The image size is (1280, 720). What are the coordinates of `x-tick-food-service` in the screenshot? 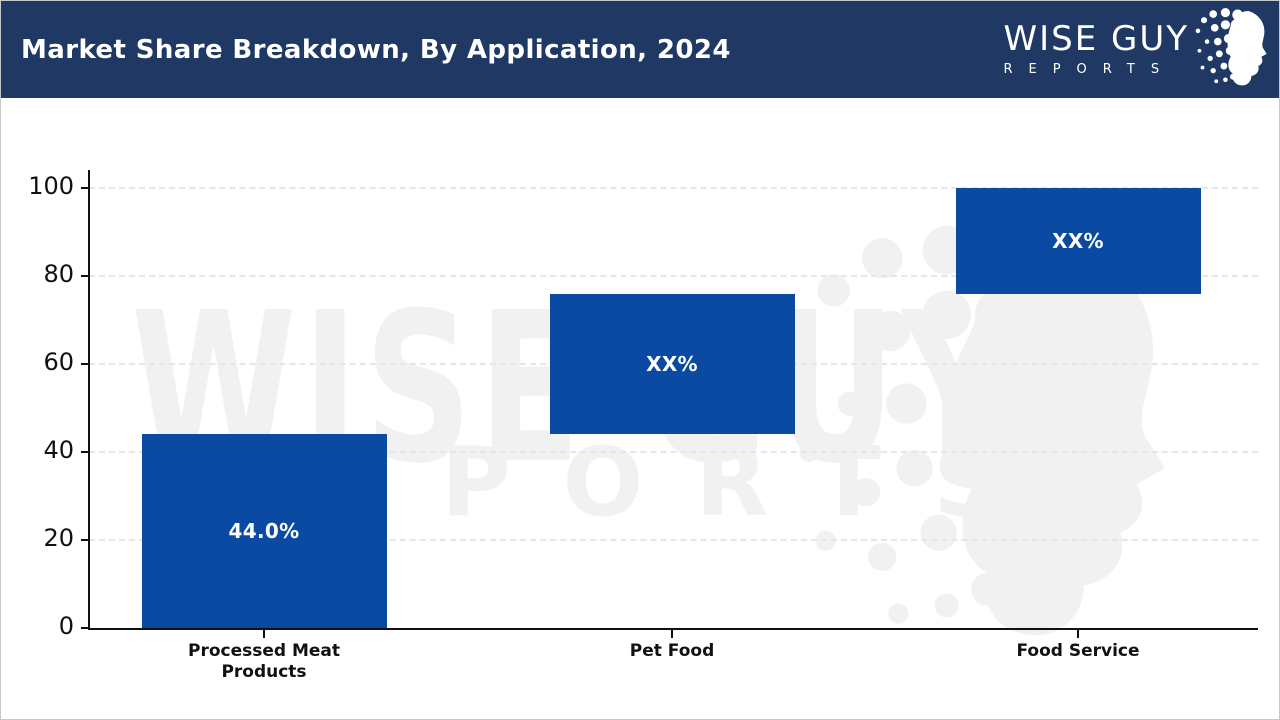 It's located at (1078, 634).